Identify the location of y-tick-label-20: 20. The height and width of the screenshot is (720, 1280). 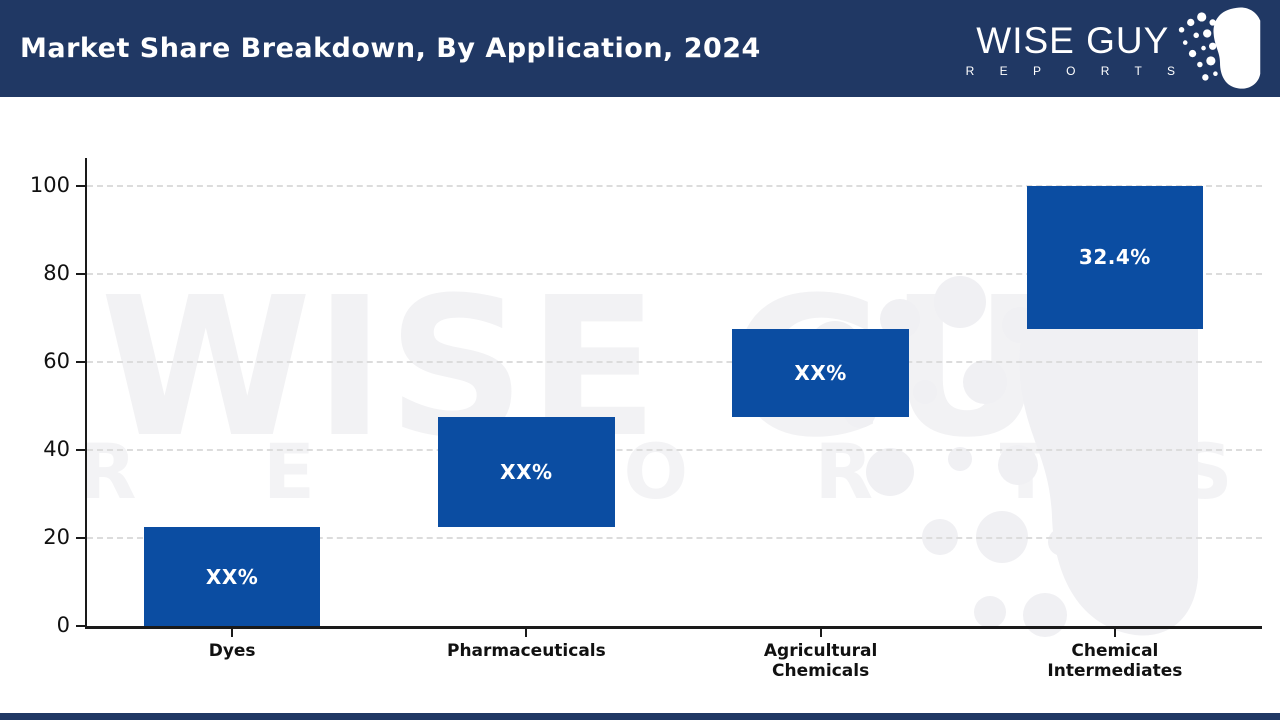
(56, 537).